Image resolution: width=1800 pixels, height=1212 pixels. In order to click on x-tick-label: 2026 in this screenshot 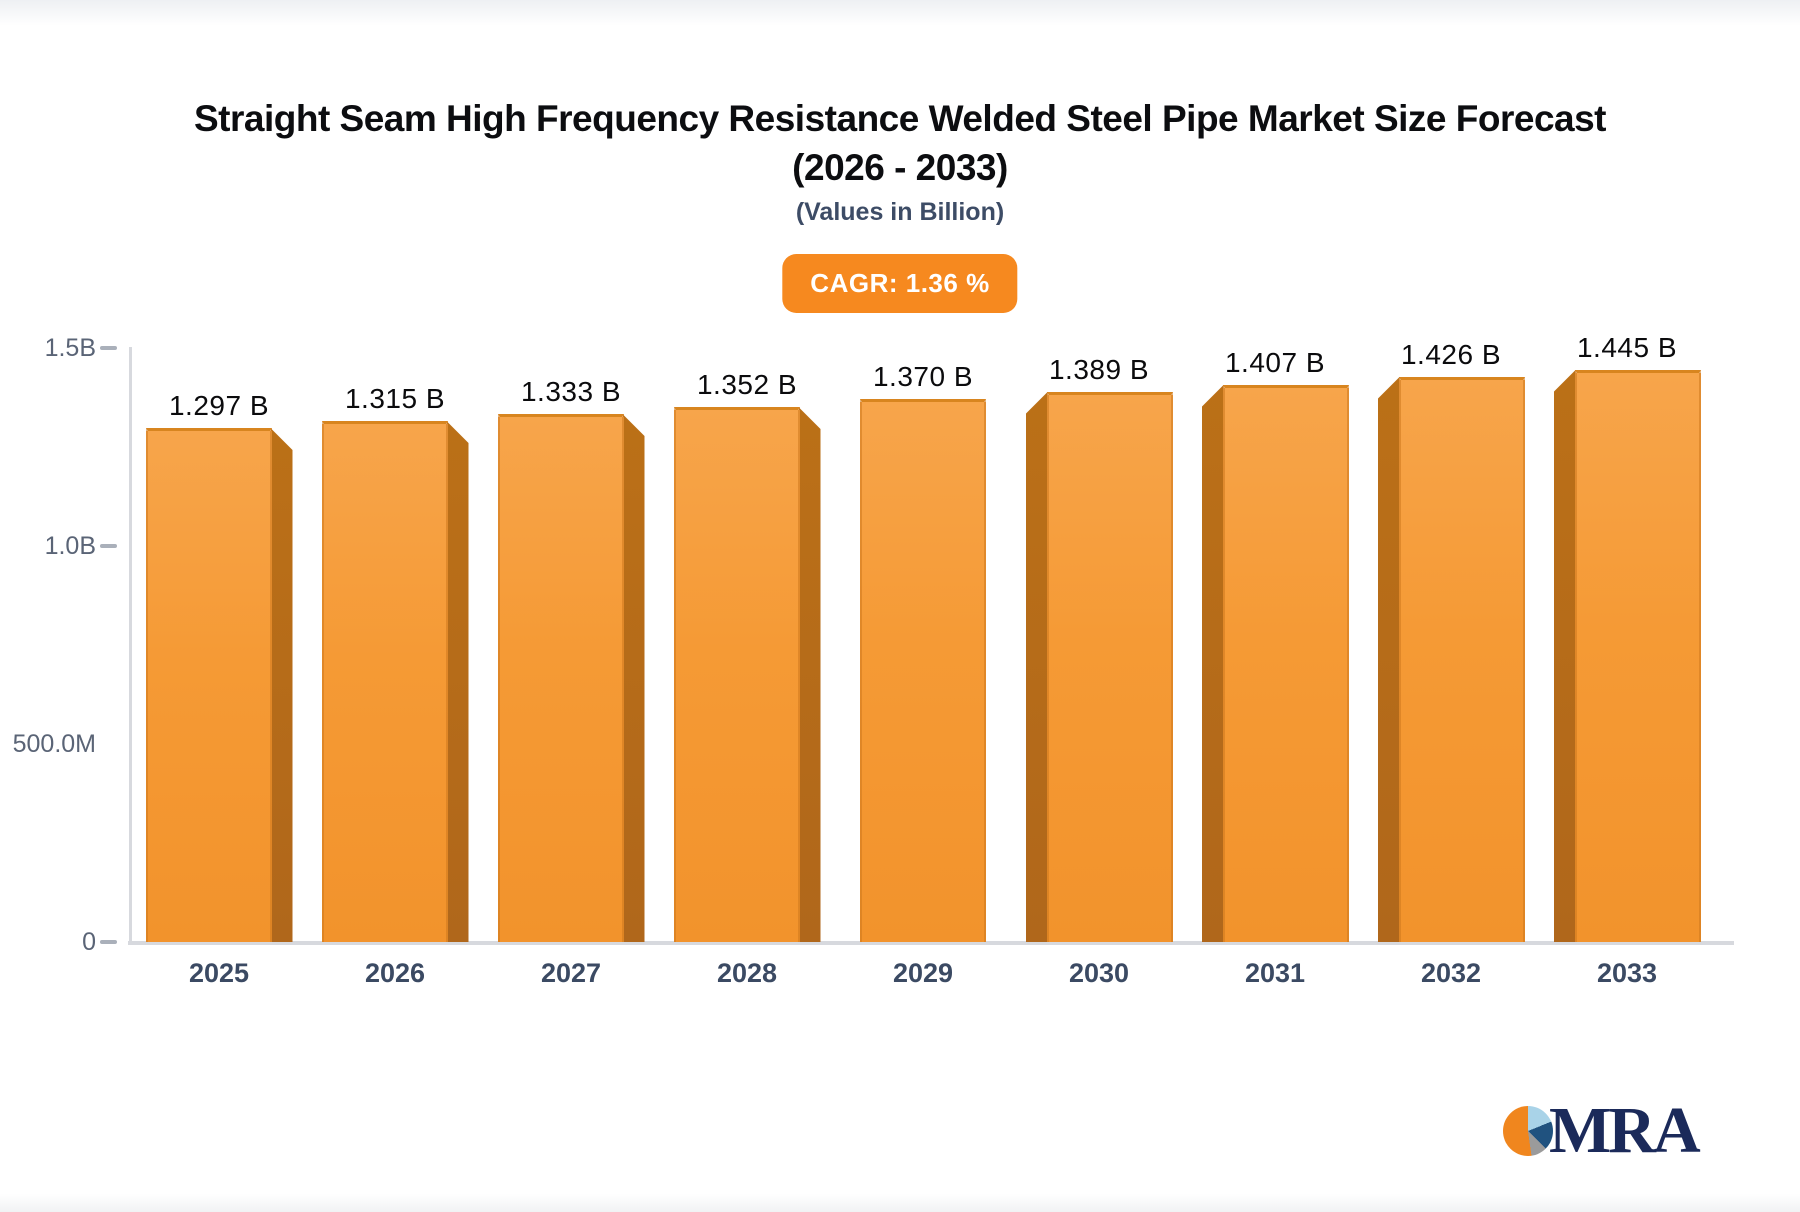, I will do `click(395, 973)`.